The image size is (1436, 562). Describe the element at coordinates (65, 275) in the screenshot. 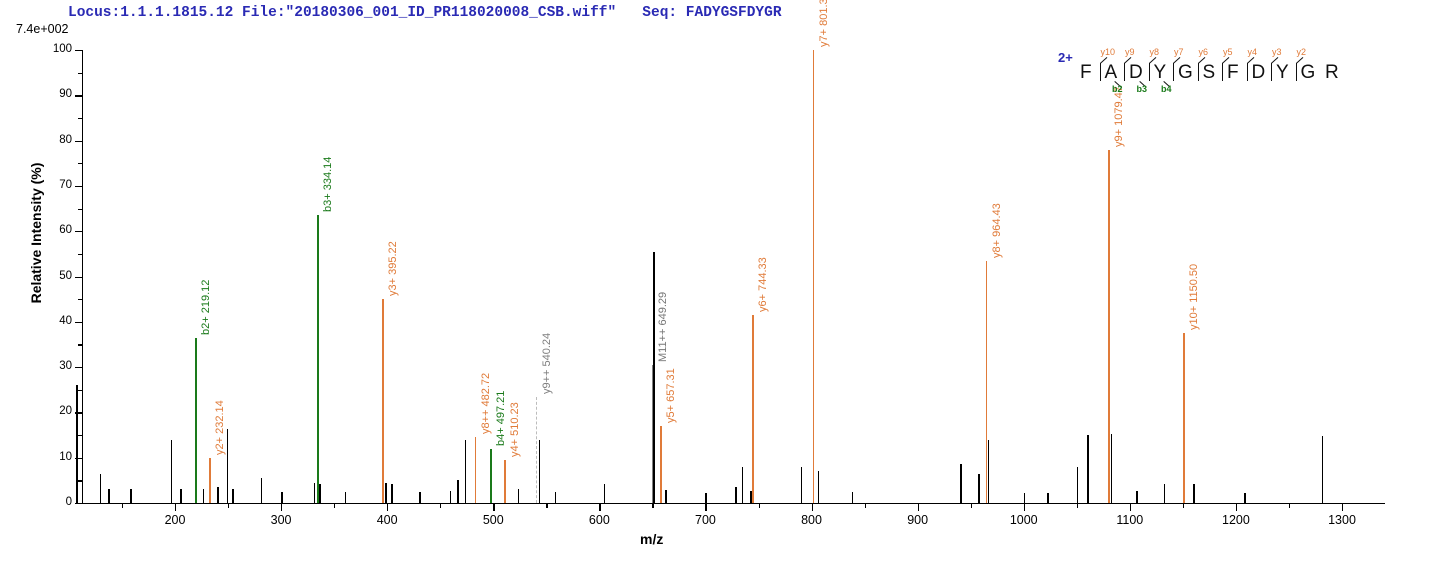

I see `y-axis-tick-label: 50` at that location.